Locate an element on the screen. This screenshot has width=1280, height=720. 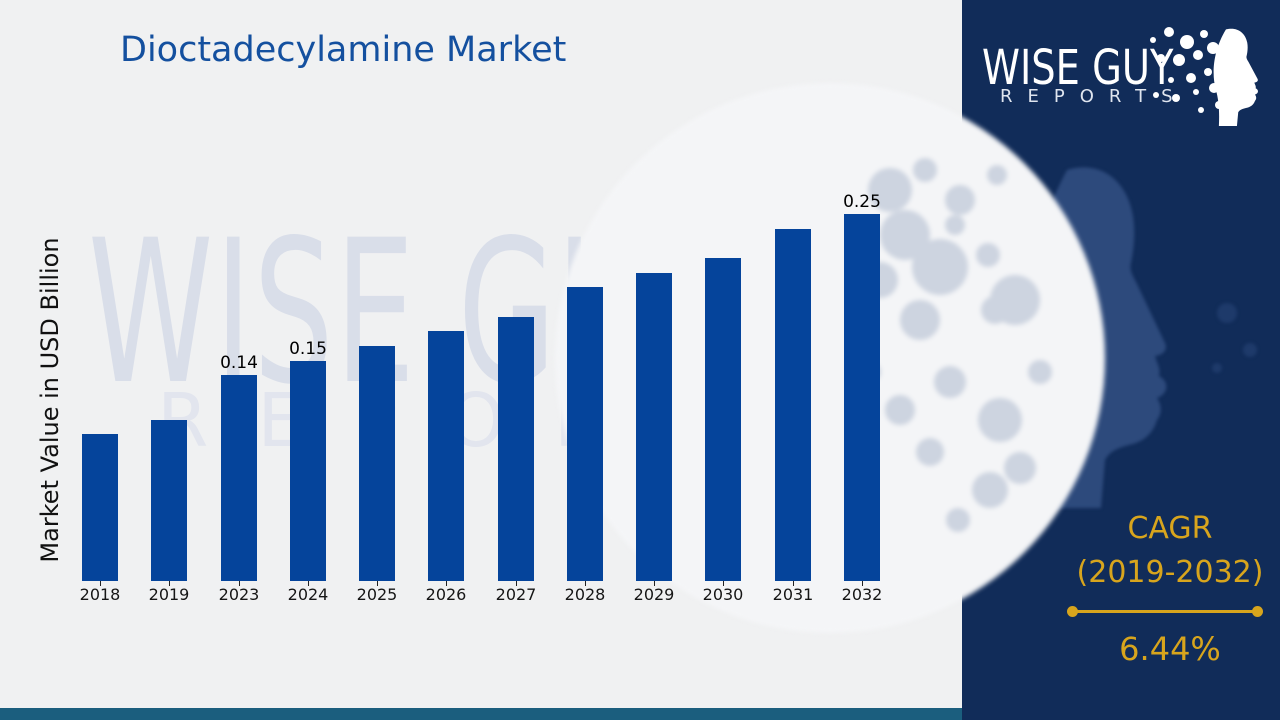
logo-wordmark: WISE GUY is located at coordinates (1078, 68).